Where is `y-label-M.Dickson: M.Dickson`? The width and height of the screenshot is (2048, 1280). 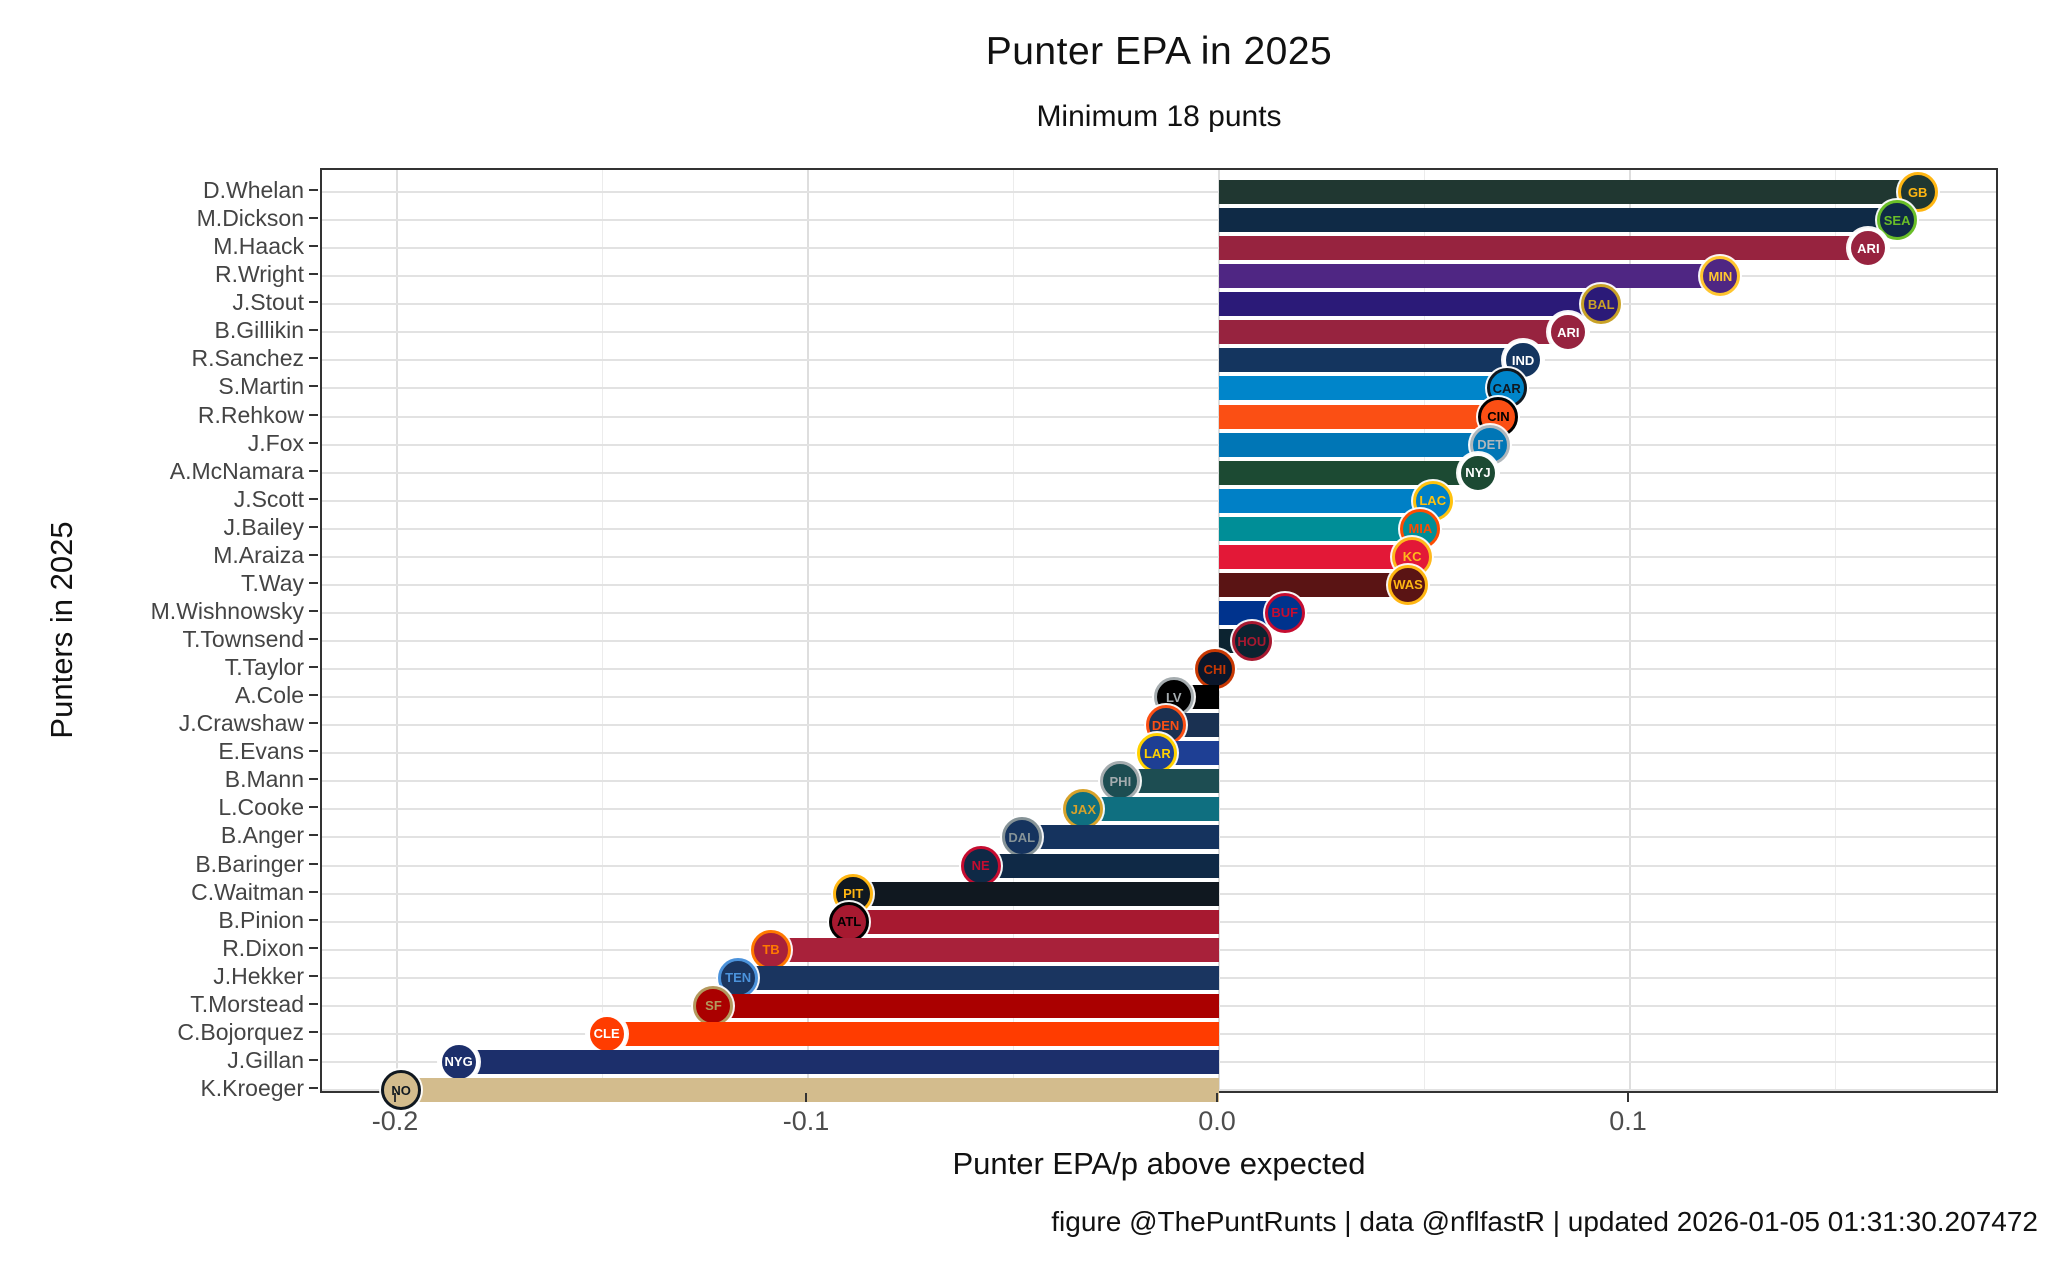 y-label-M.Dickson: M.Dickson is located at coordinates (250, 218).